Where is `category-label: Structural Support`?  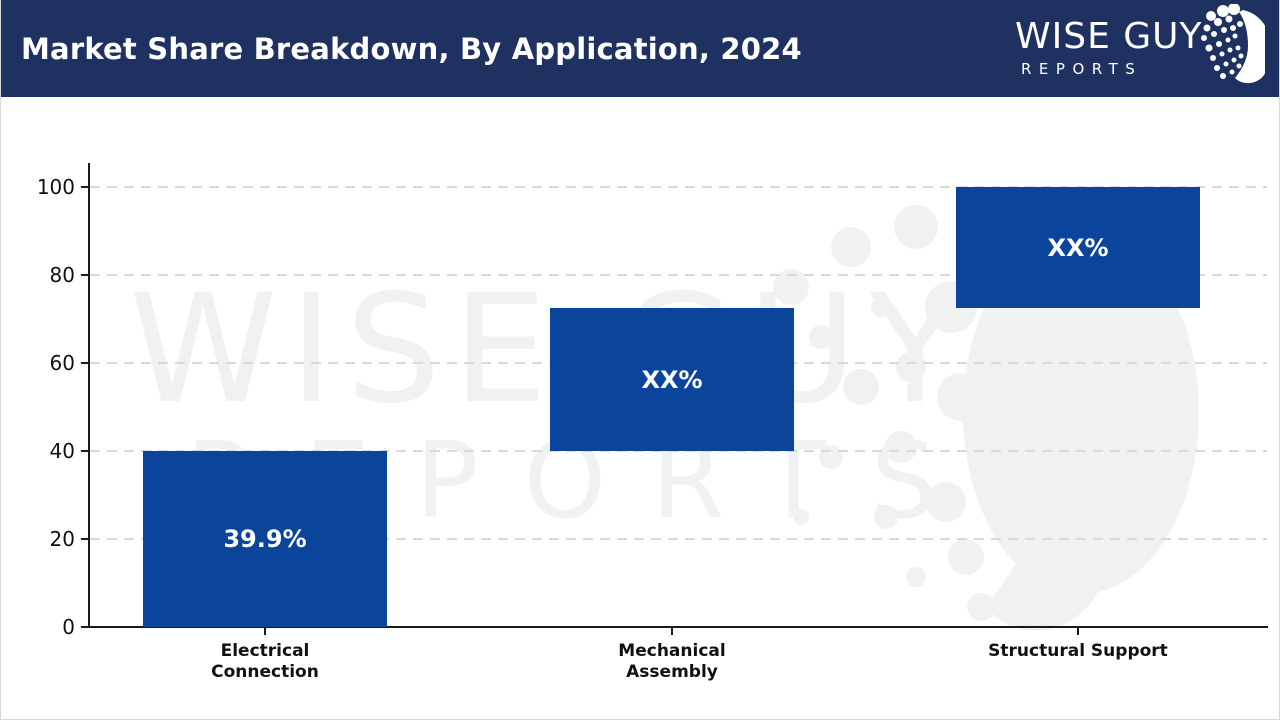 category-label: Structural Support is located at coordinates (1078, 651).